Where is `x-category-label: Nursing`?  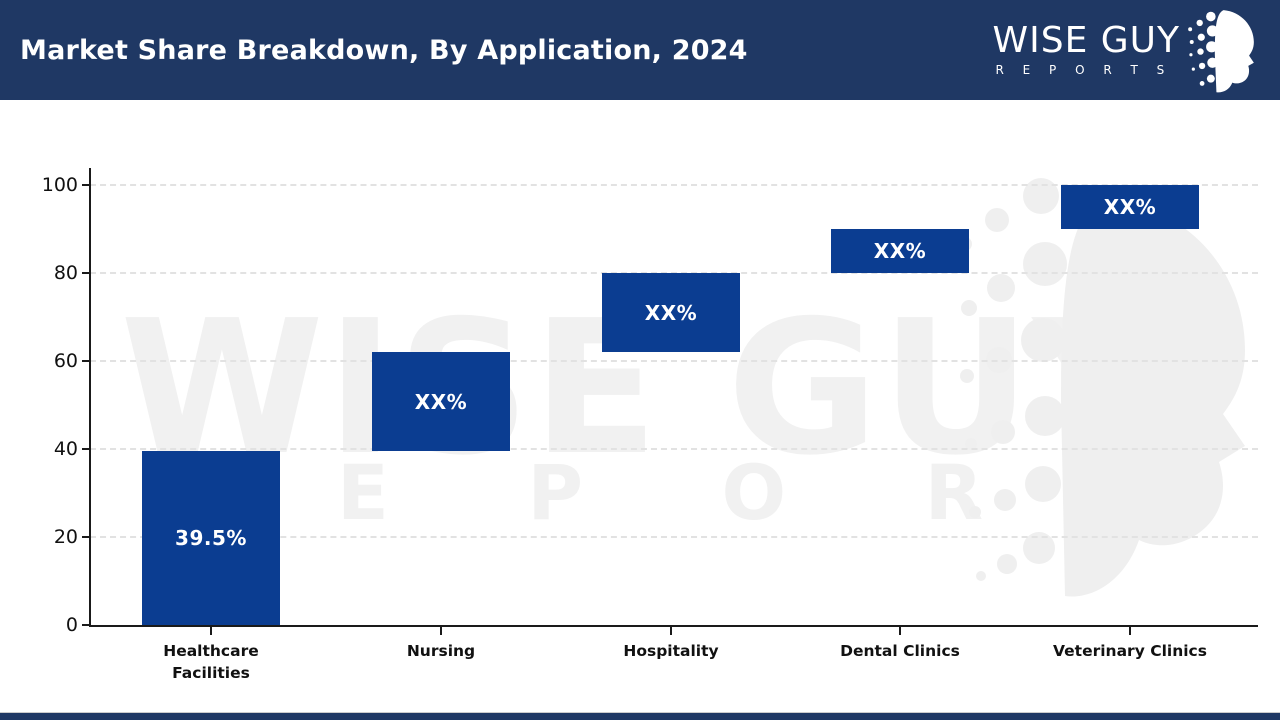 x-category-label: Nursing is located at coordinates (441, 651).